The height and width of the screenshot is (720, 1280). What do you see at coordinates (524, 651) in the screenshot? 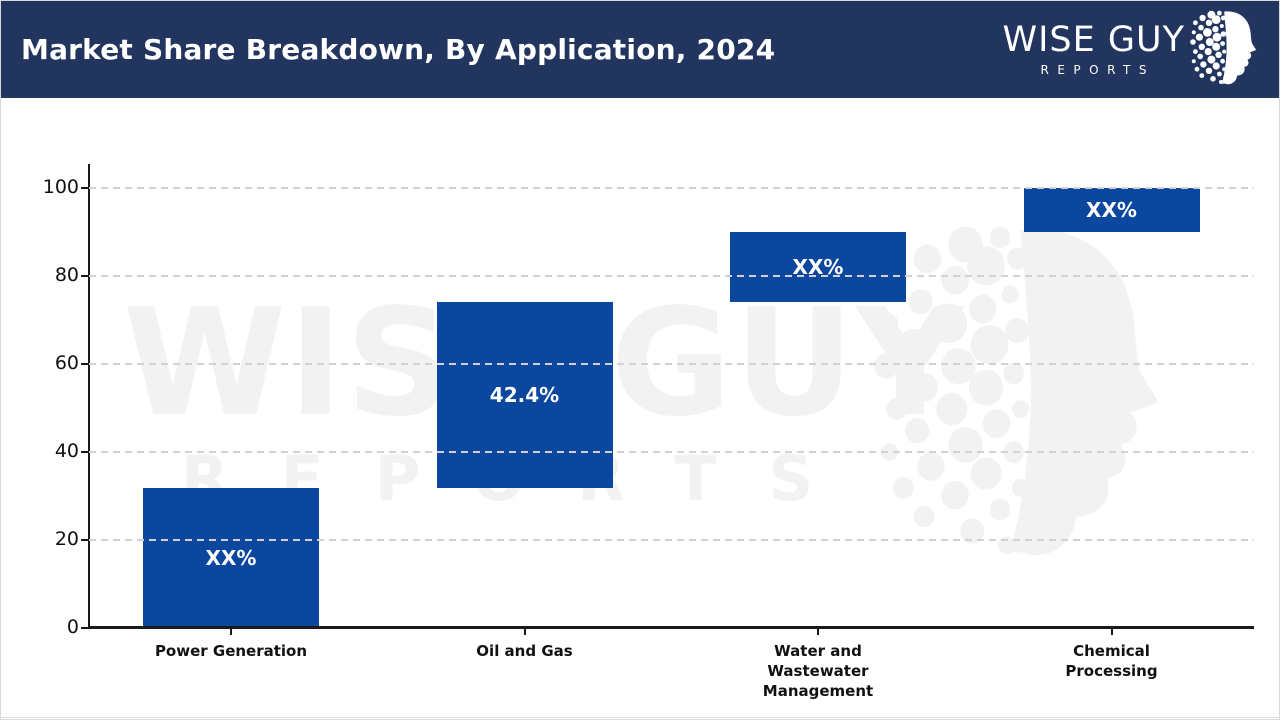
I see `x-category-label: Oil and Gas` at bounding box center [524, 651].